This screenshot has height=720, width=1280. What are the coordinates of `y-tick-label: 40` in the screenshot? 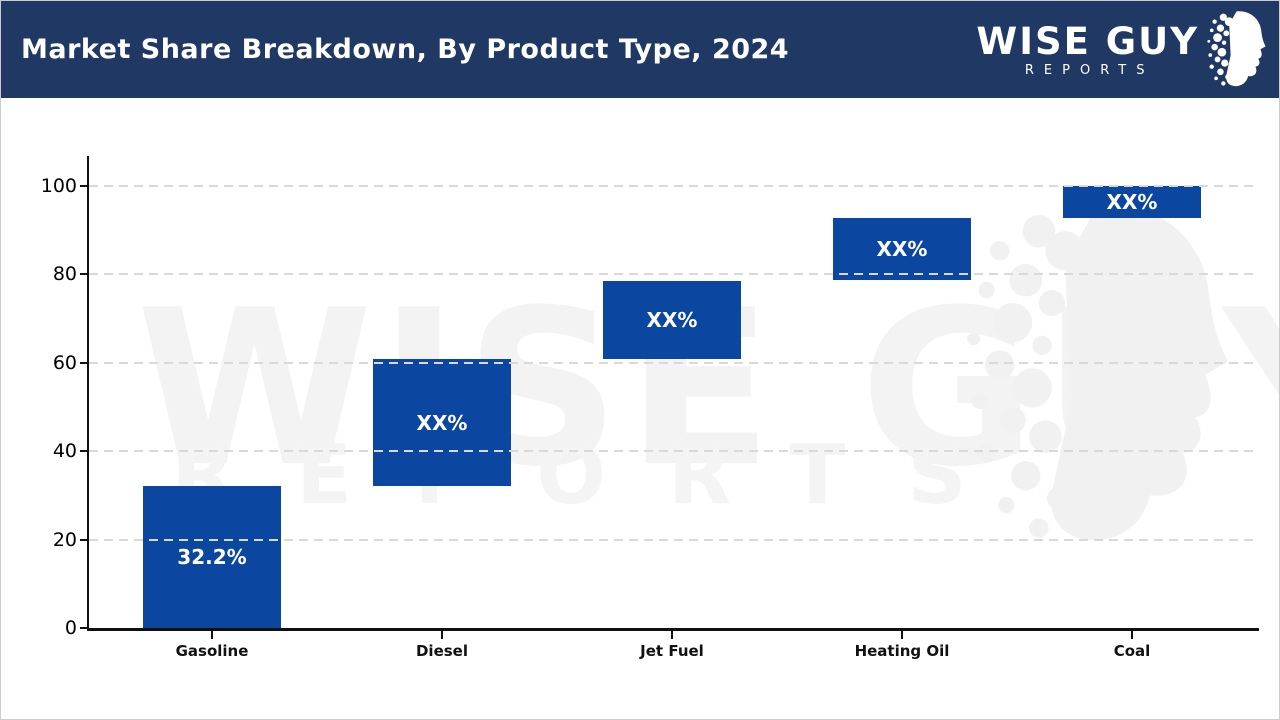 It's located at (64, 451).